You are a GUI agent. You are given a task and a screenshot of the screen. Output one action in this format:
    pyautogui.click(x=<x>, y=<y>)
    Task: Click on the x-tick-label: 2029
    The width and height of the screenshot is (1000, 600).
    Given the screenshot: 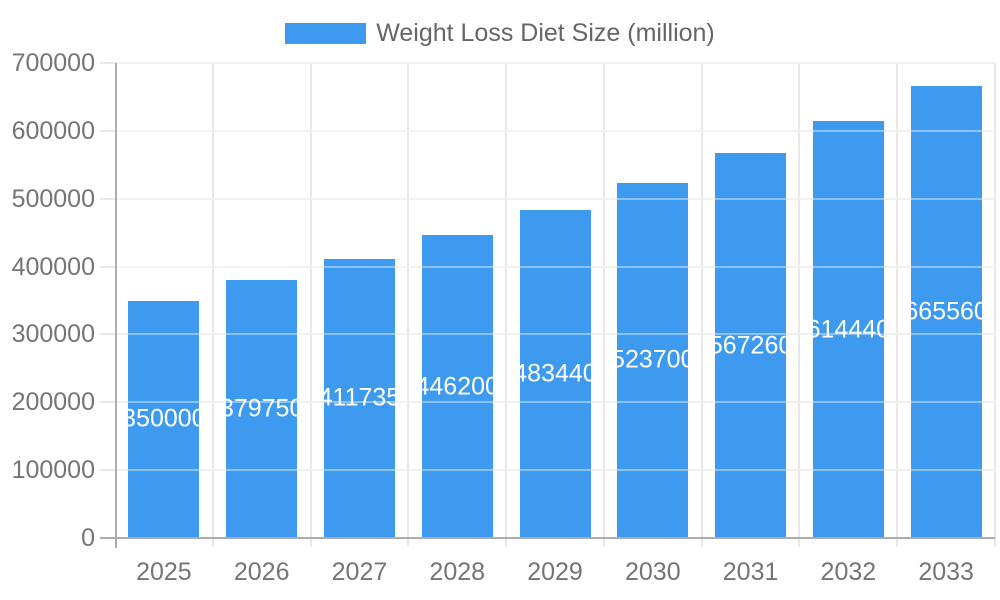 What is the action you would take?
    pyautogui.click(x=555, y=572)
    